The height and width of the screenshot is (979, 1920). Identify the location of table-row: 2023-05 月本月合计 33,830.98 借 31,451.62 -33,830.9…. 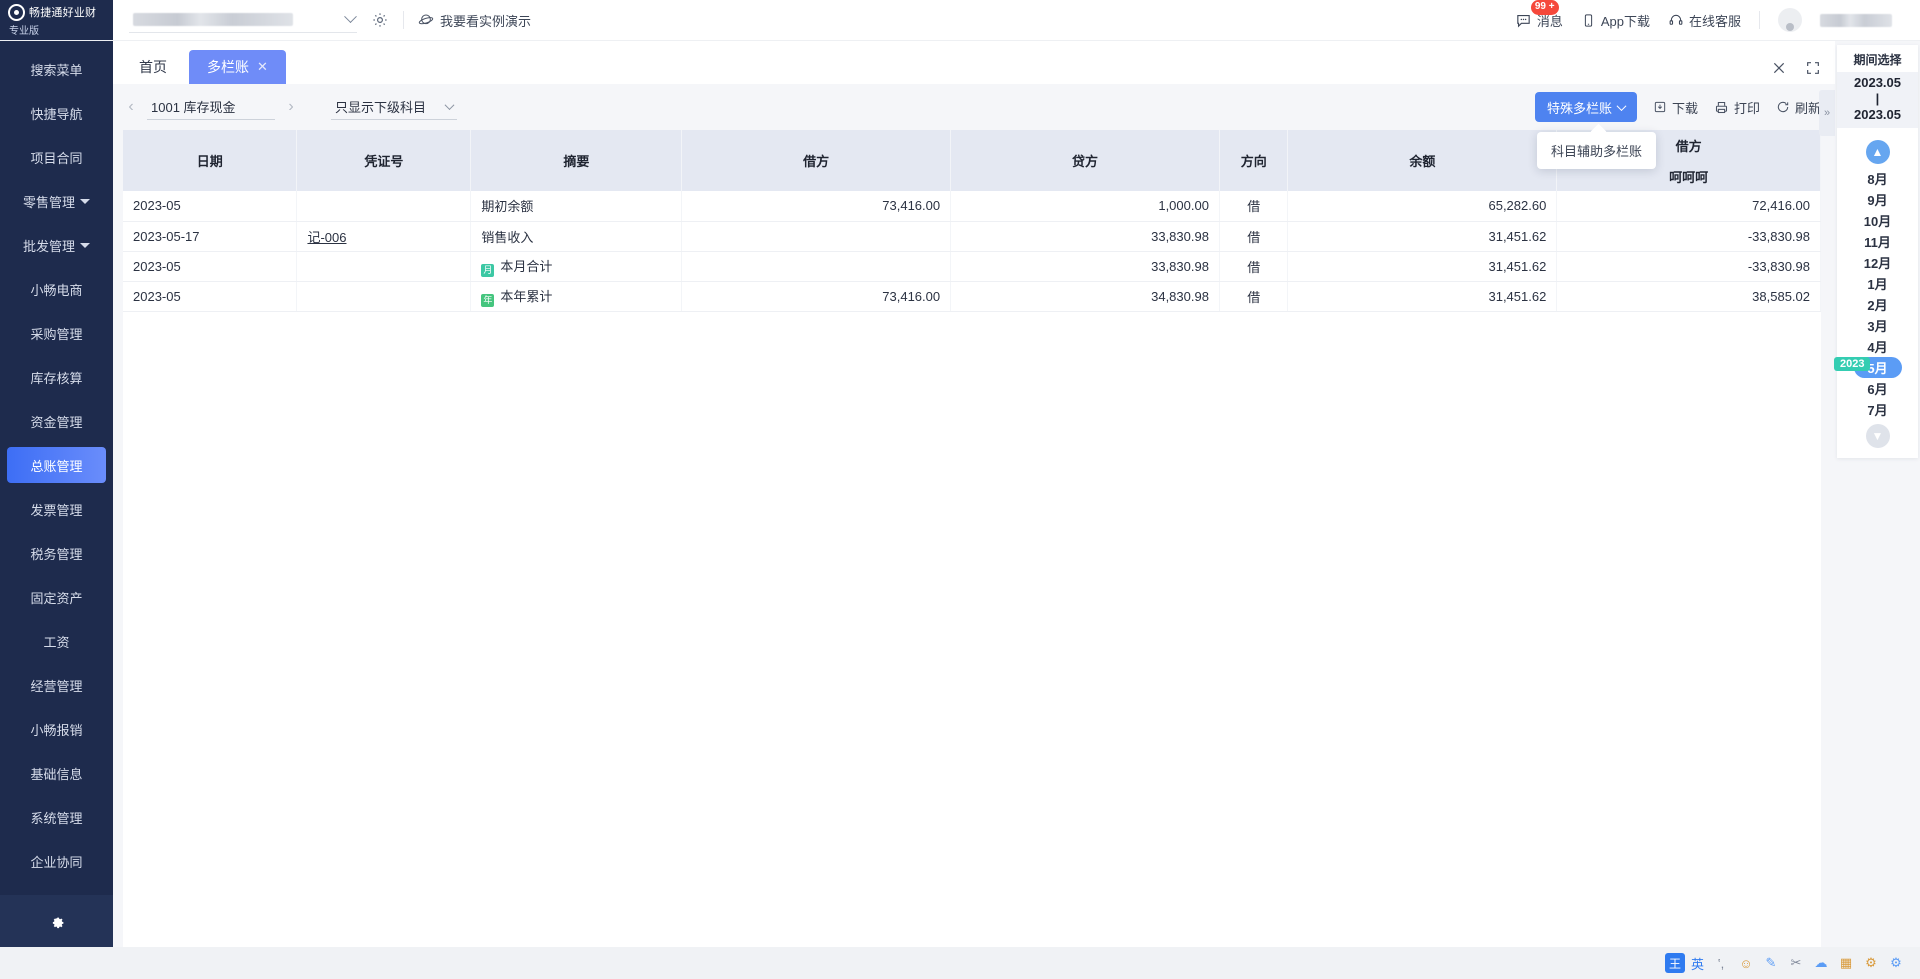
(972, 266).